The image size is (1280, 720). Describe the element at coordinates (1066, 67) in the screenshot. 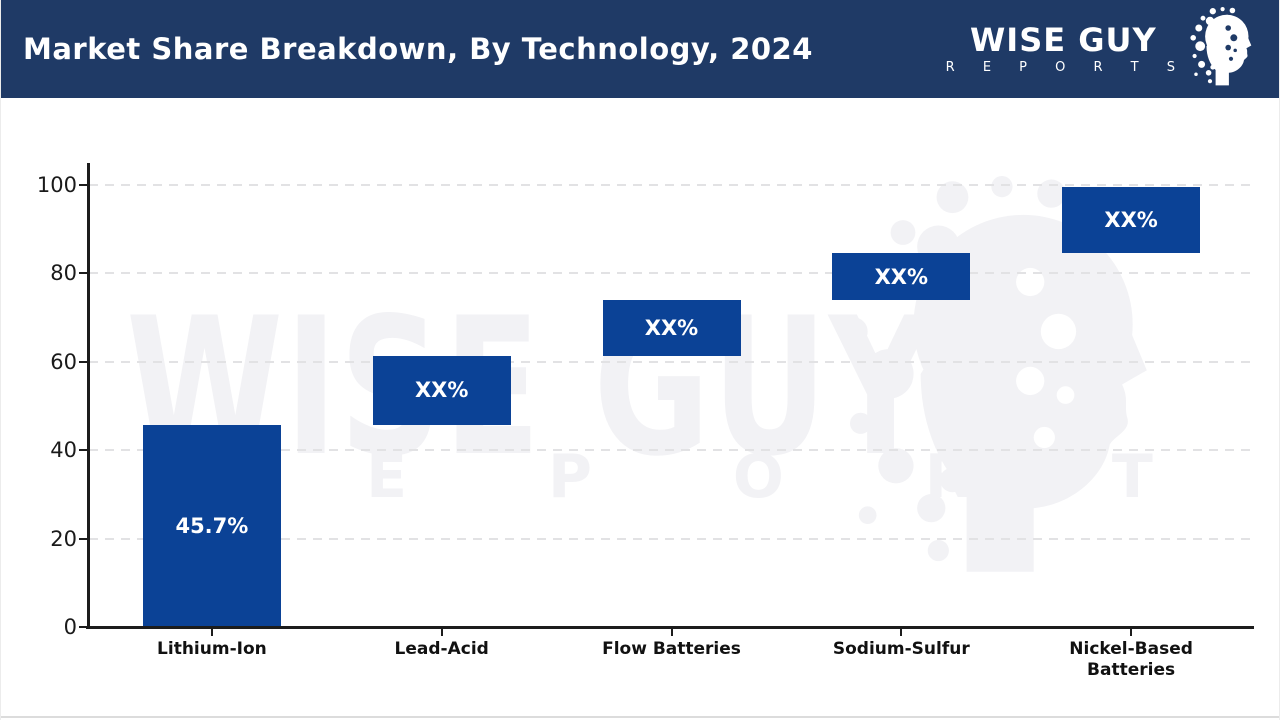

I see `logo-subtext: R E P O R T S` at that location.